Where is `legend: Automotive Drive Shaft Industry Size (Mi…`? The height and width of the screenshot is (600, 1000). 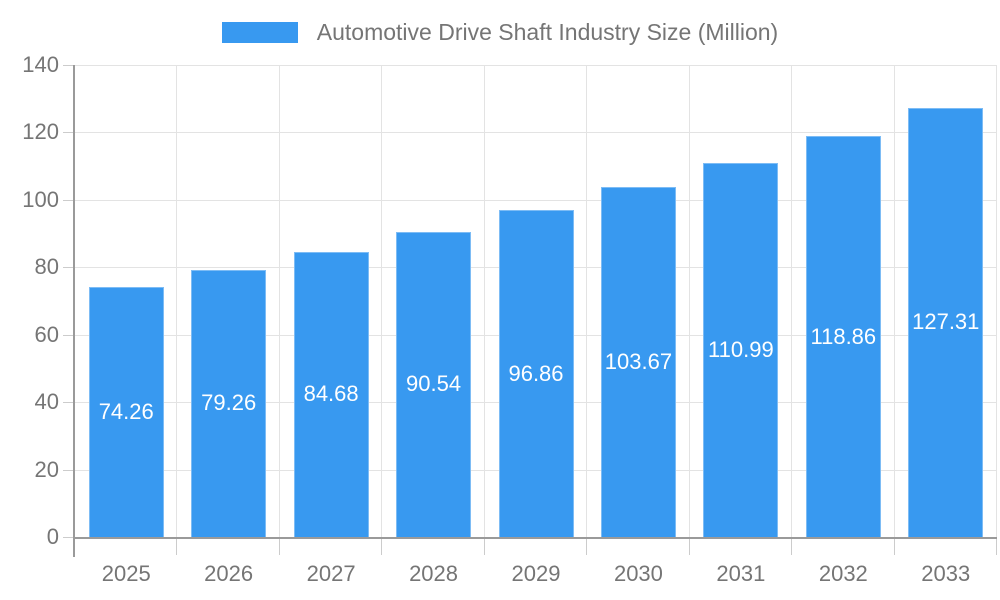
legend: Automotive Drive Shaft Industry Size (Mi… is located at coordinates (500, 32).